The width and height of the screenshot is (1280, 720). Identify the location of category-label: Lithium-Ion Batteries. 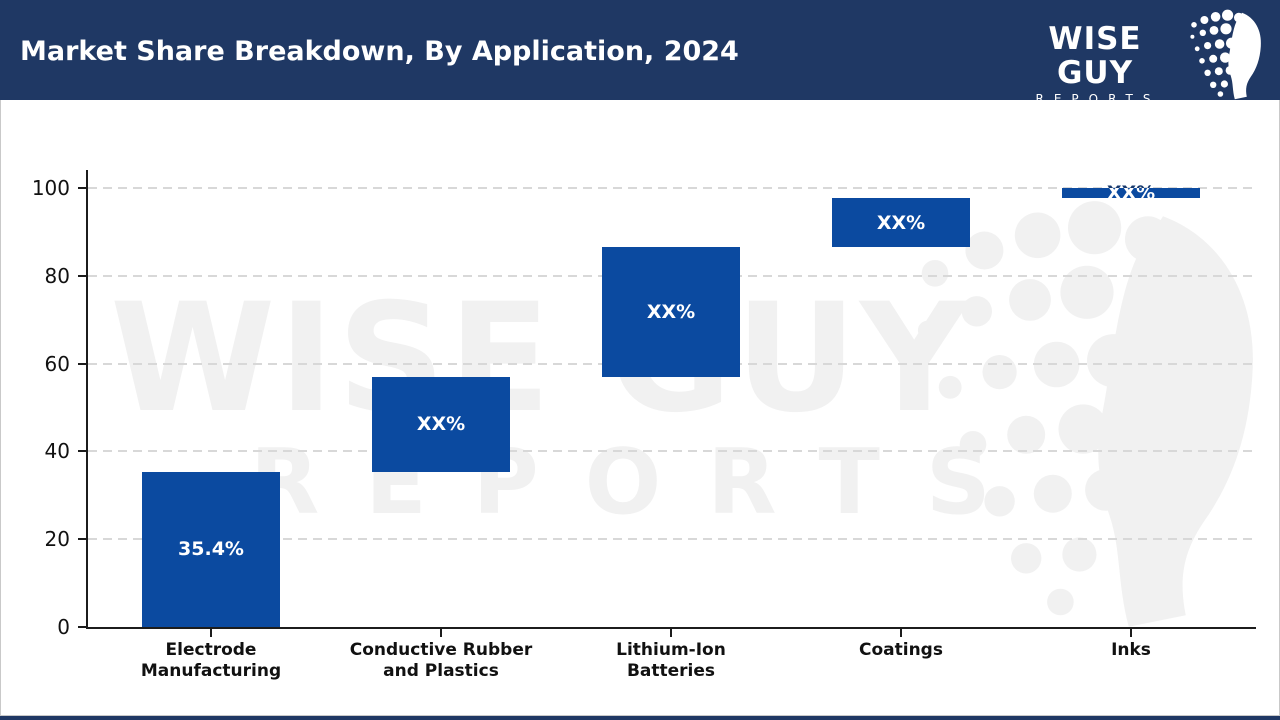
(671, 661).